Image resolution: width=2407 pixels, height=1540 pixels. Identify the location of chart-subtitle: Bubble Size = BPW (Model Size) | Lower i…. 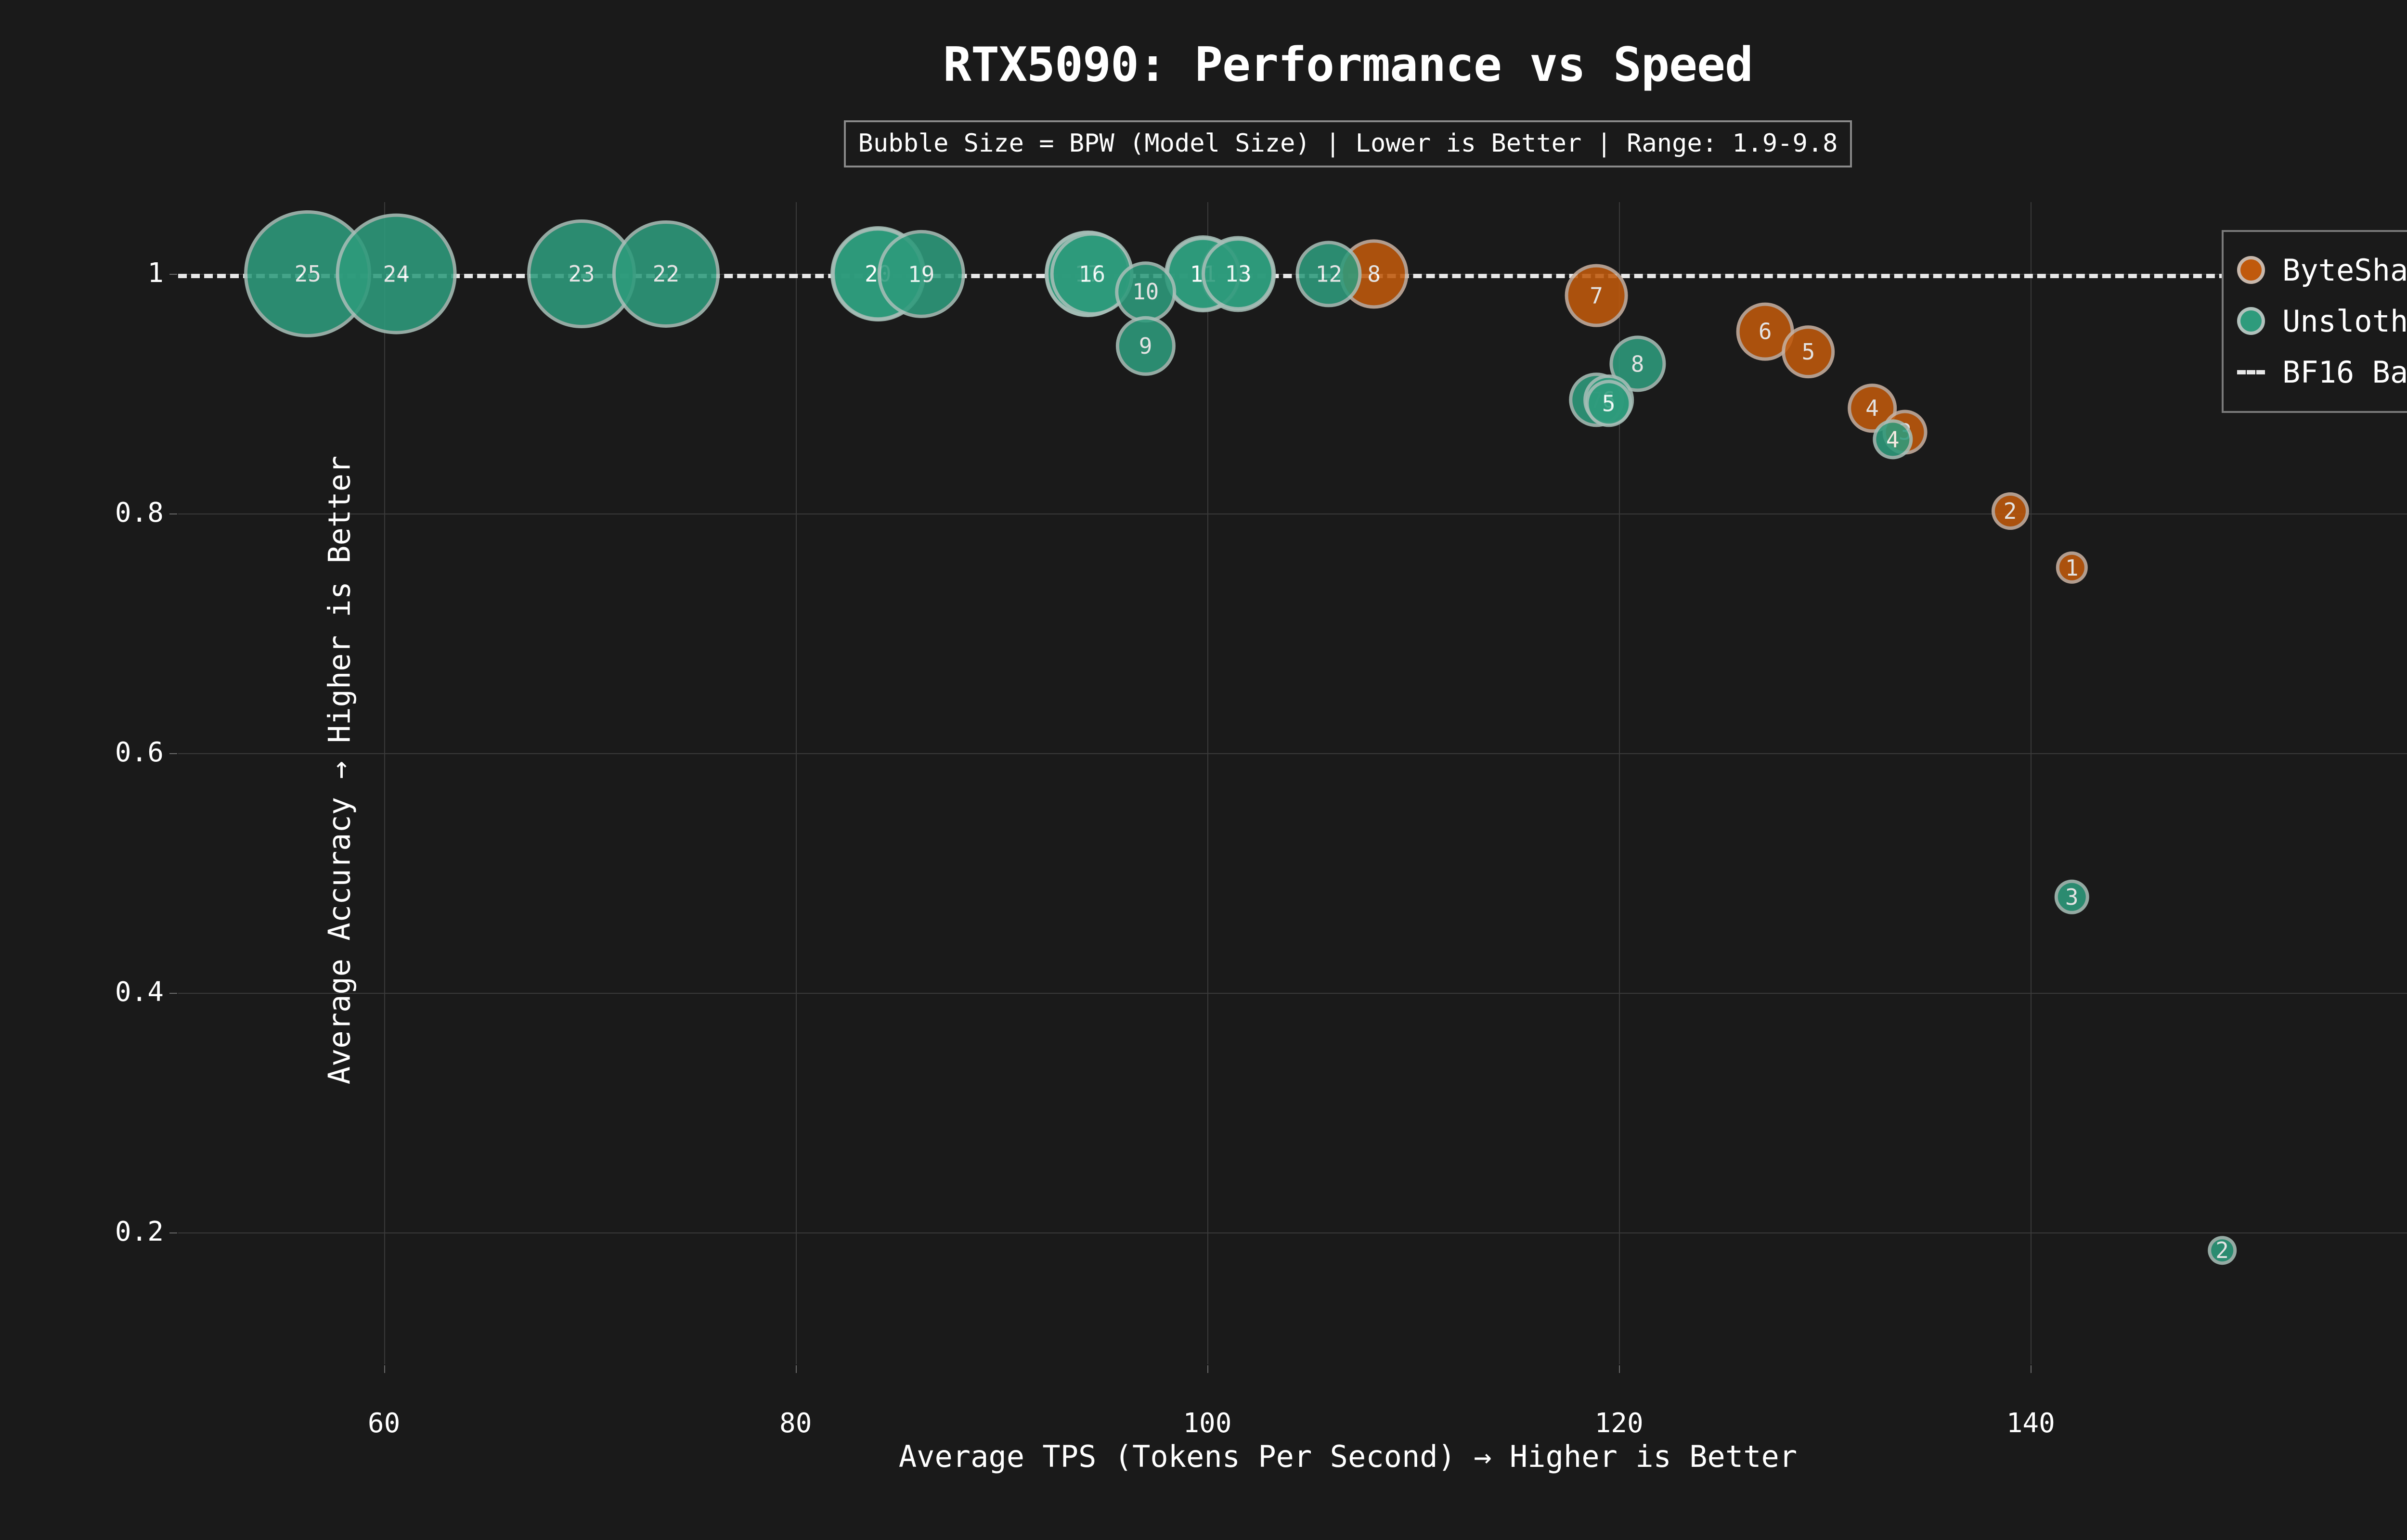
(1347, 143).